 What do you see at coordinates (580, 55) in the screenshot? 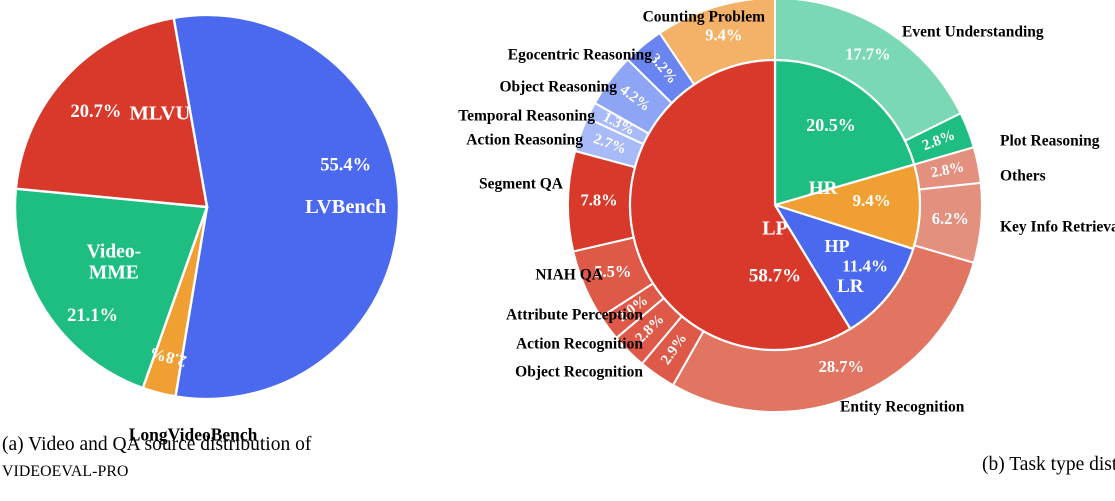
I see `sunburst-outer-category-label: Egocentric Reasoning` at bounding box center [580, 55].